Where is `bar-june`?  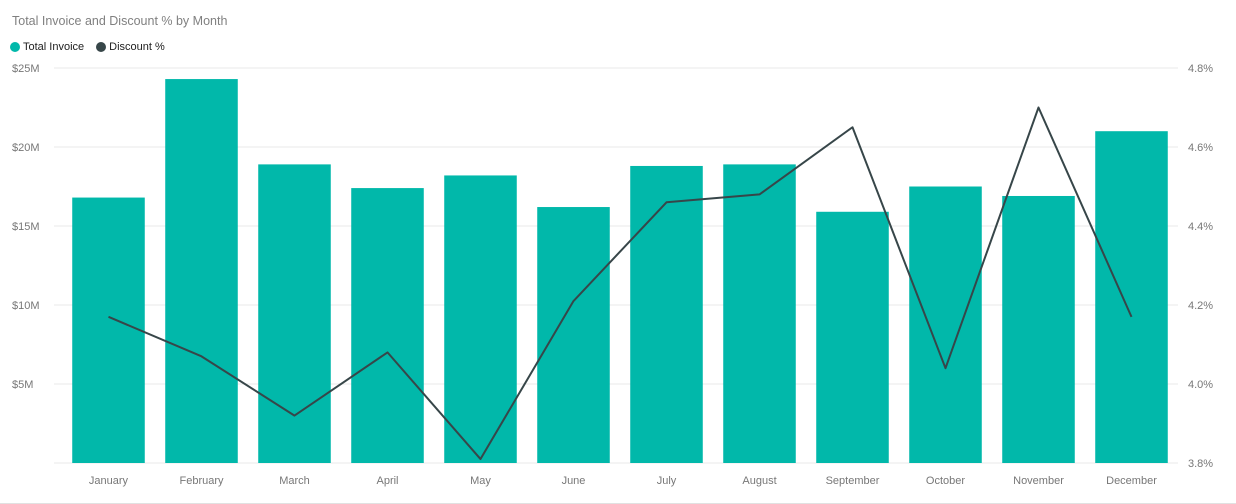
bar-june is located at coordinates (573, 335).